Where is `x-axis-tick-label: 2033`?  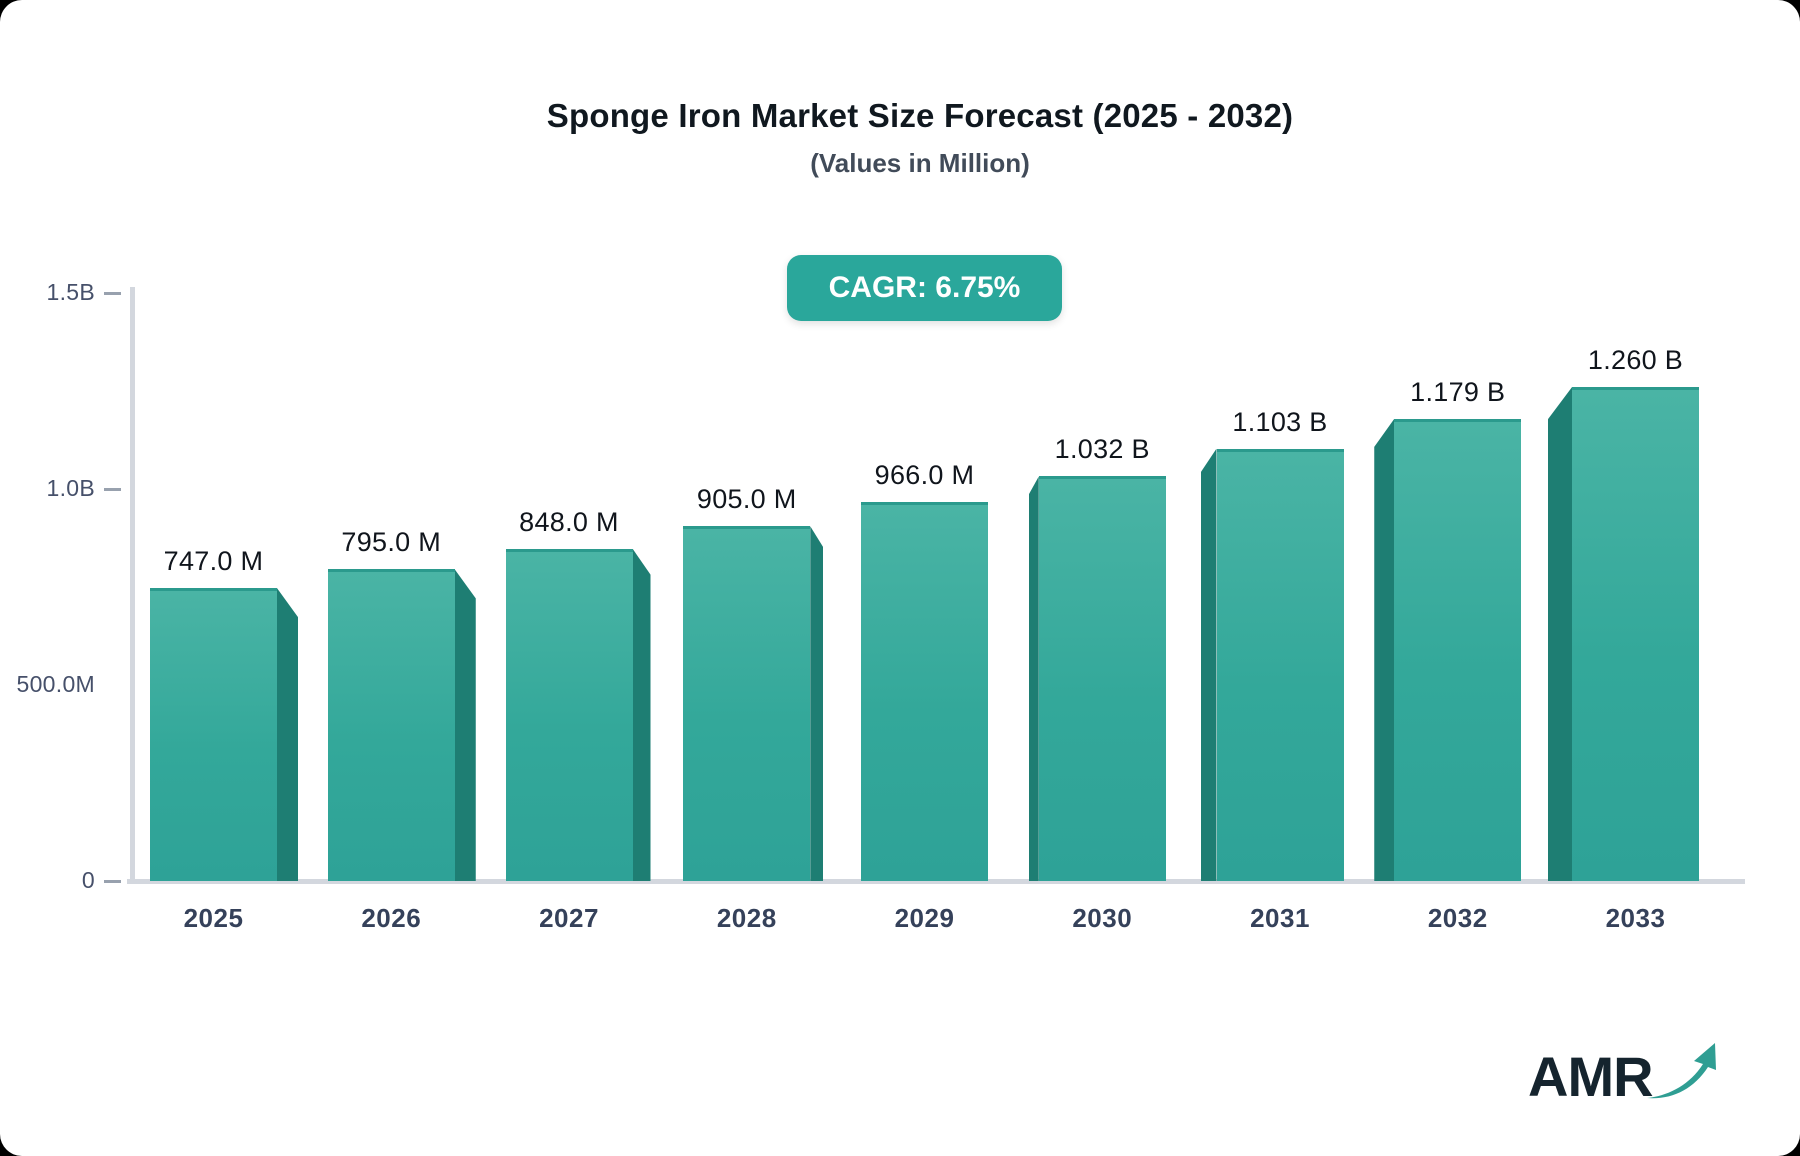 x-axis-tick-label: 2033 is located at coordinates (1635, 918).